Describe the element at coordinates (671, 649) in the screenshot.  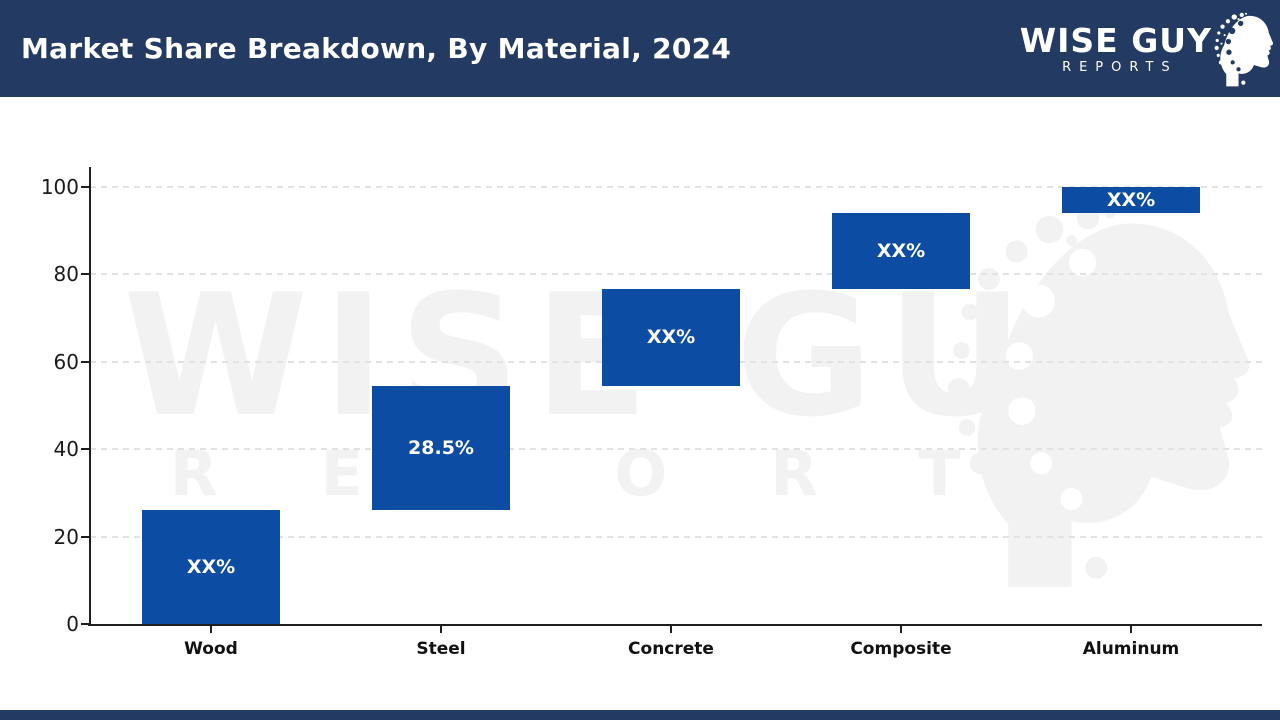
I see `x-axis-category-label: Concrete` at that location.